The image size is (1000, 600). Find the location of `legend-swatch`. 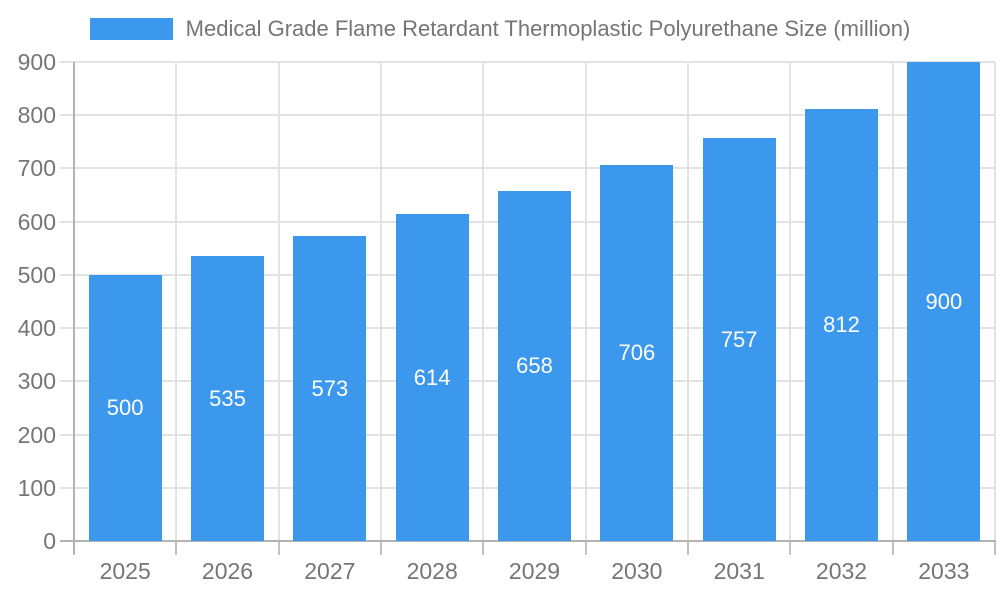

legend-swatch is located at coordinates (131, 29).